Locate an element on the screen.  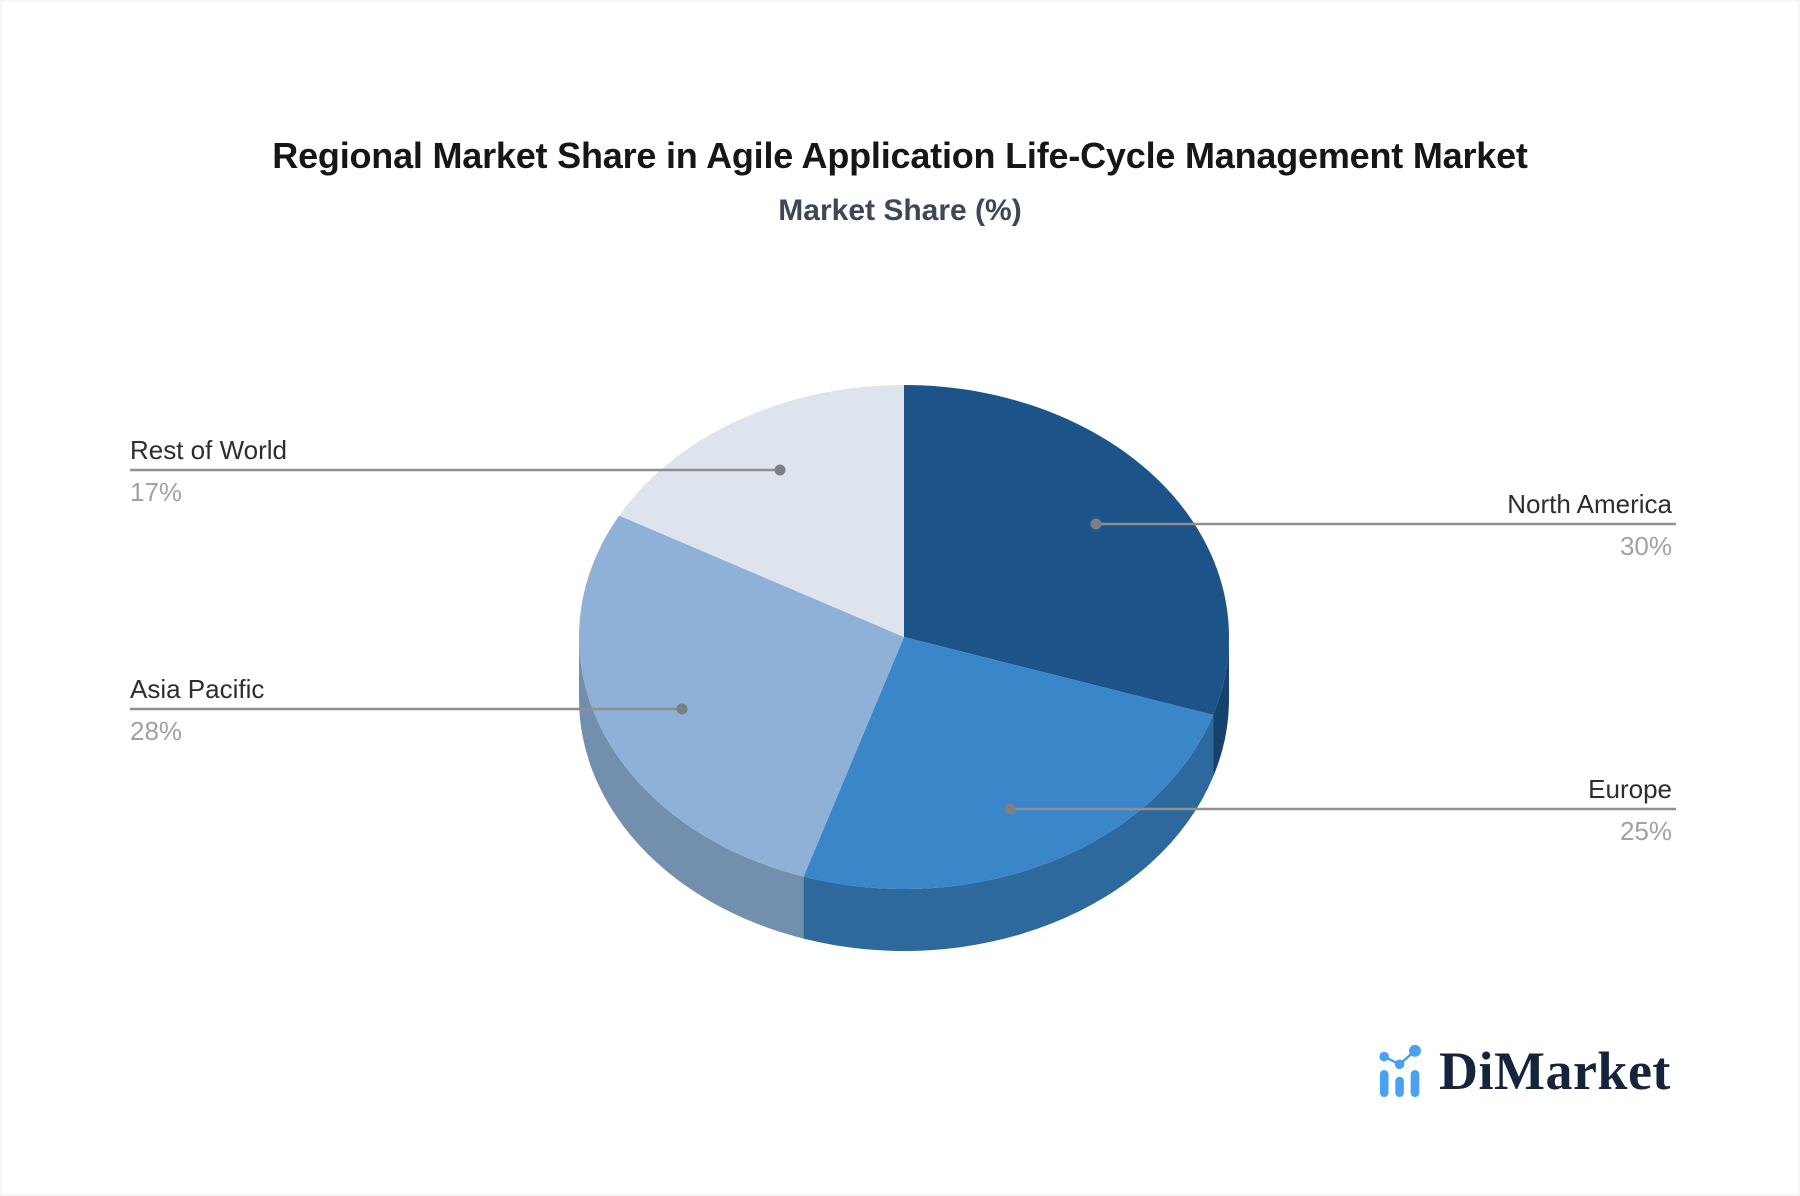
leader-dot-rest-of-world is located at coordinates (780, 470).